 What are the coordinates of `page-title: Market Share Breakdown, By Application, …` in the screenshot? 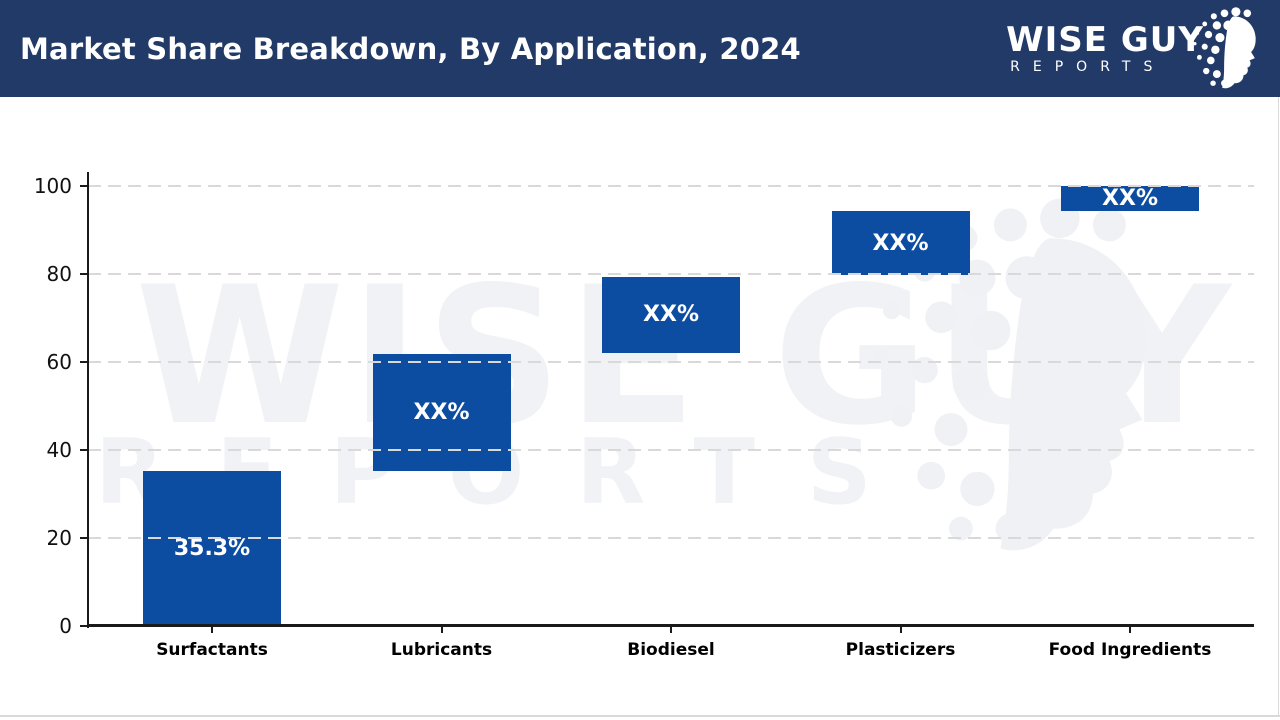 It's located at (410, 48).